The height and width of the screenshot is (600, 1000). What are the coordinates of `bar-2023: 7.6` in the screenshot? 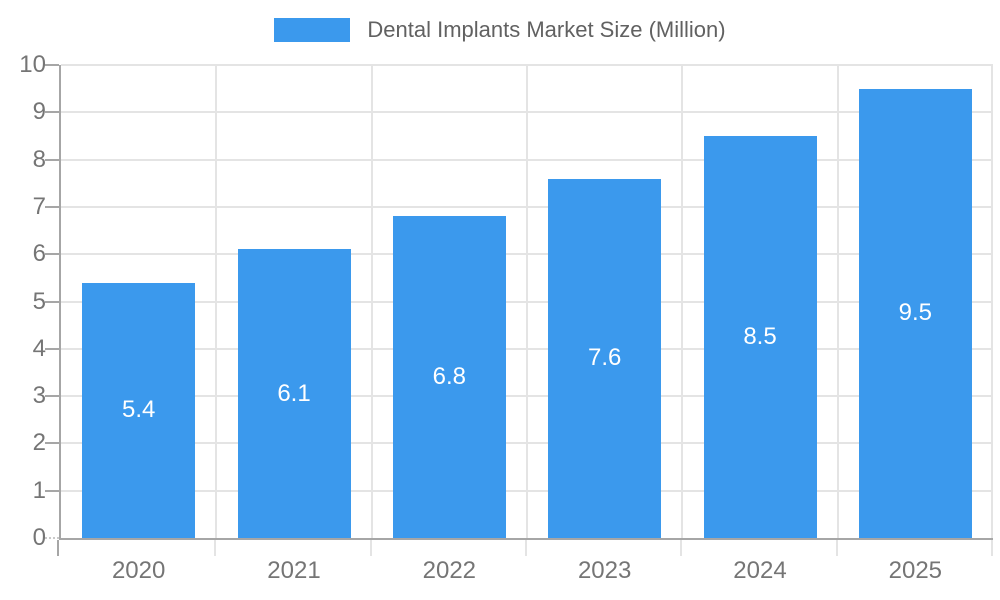 It's located at (605, 358).